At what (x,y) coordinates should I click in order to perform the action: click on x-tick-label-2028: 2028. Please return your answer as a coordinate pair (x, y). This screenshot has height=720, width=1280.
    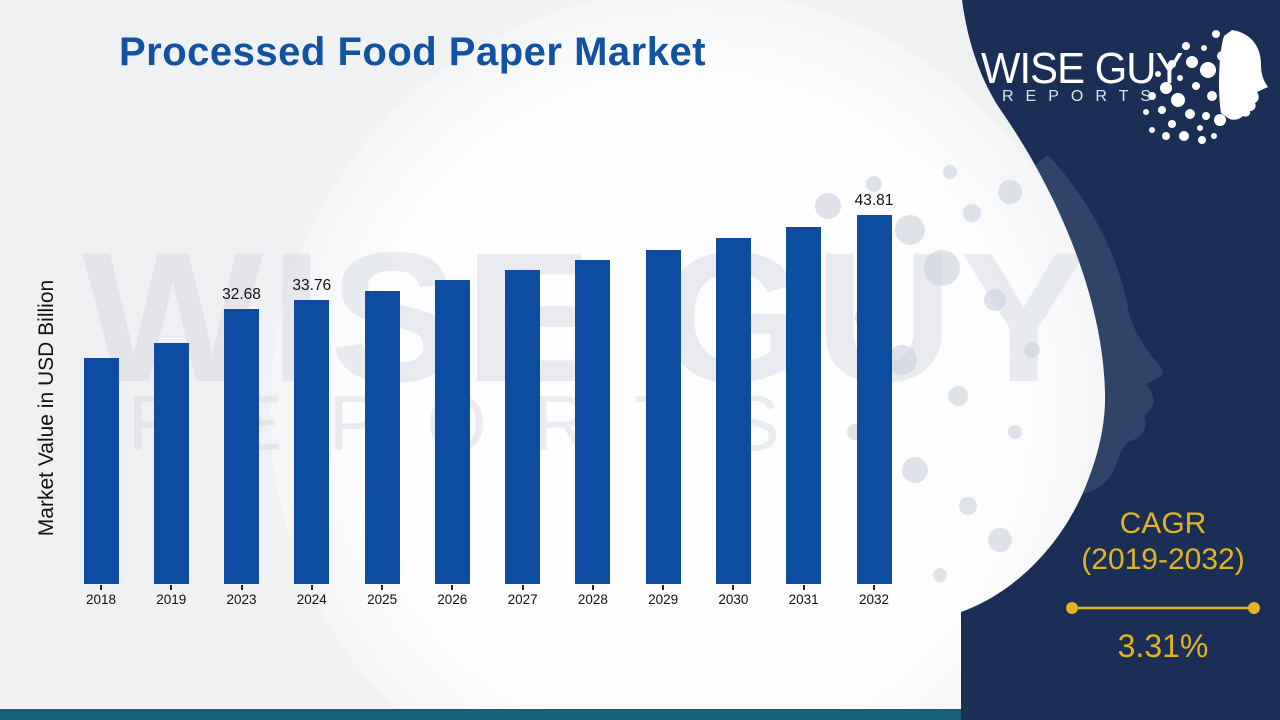
    Looking at the image, I should click on (592, 599).